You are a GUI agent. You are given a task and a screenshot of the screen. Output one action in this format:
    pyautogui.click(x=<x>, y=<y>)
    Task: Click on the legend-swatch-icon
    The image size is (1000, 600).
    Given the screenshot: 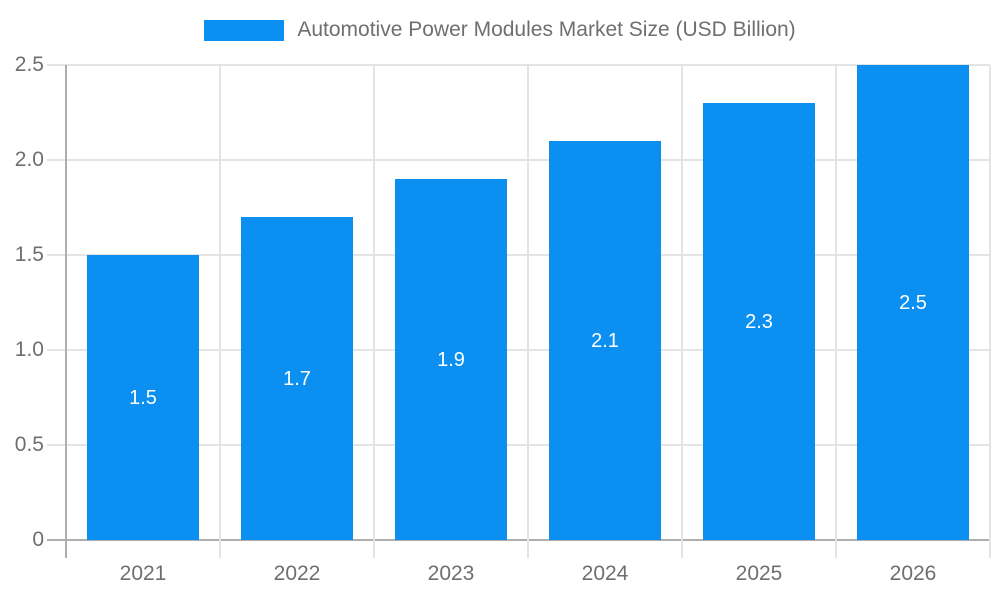 What is the action you would take?
    pyautogui.click(x=244, y=30)
    